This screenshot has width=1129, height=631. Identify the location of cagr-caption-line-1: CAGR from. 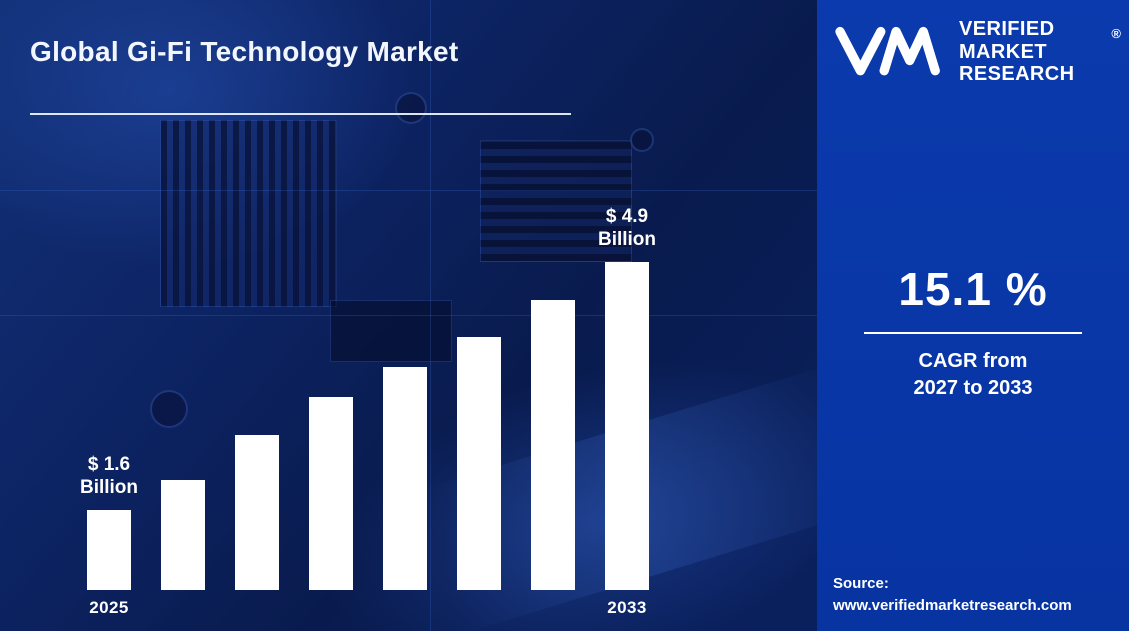
(973, 361).